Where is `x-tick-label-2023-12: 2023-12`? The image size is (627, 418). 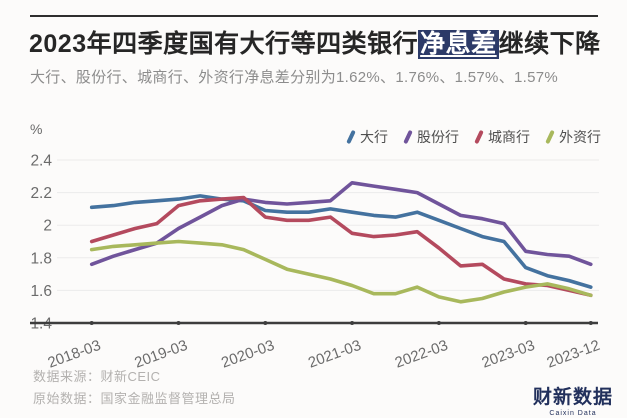 x-tick-label-2023-12: 2023-12 is located at coordinates (574, 354).